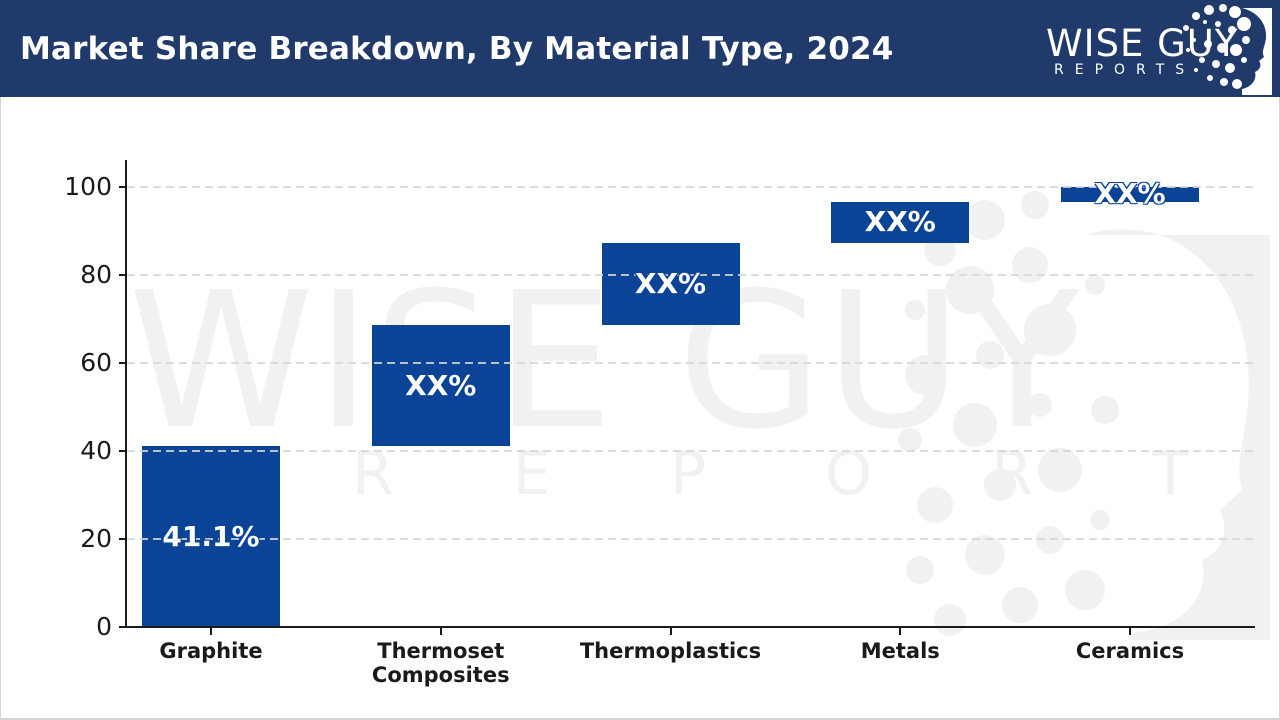 This screenshot has height=720, width=1280. Describe the element at coordinates (88, 186) in the screenshot. I see `ytick-label-100: 100` at that location.